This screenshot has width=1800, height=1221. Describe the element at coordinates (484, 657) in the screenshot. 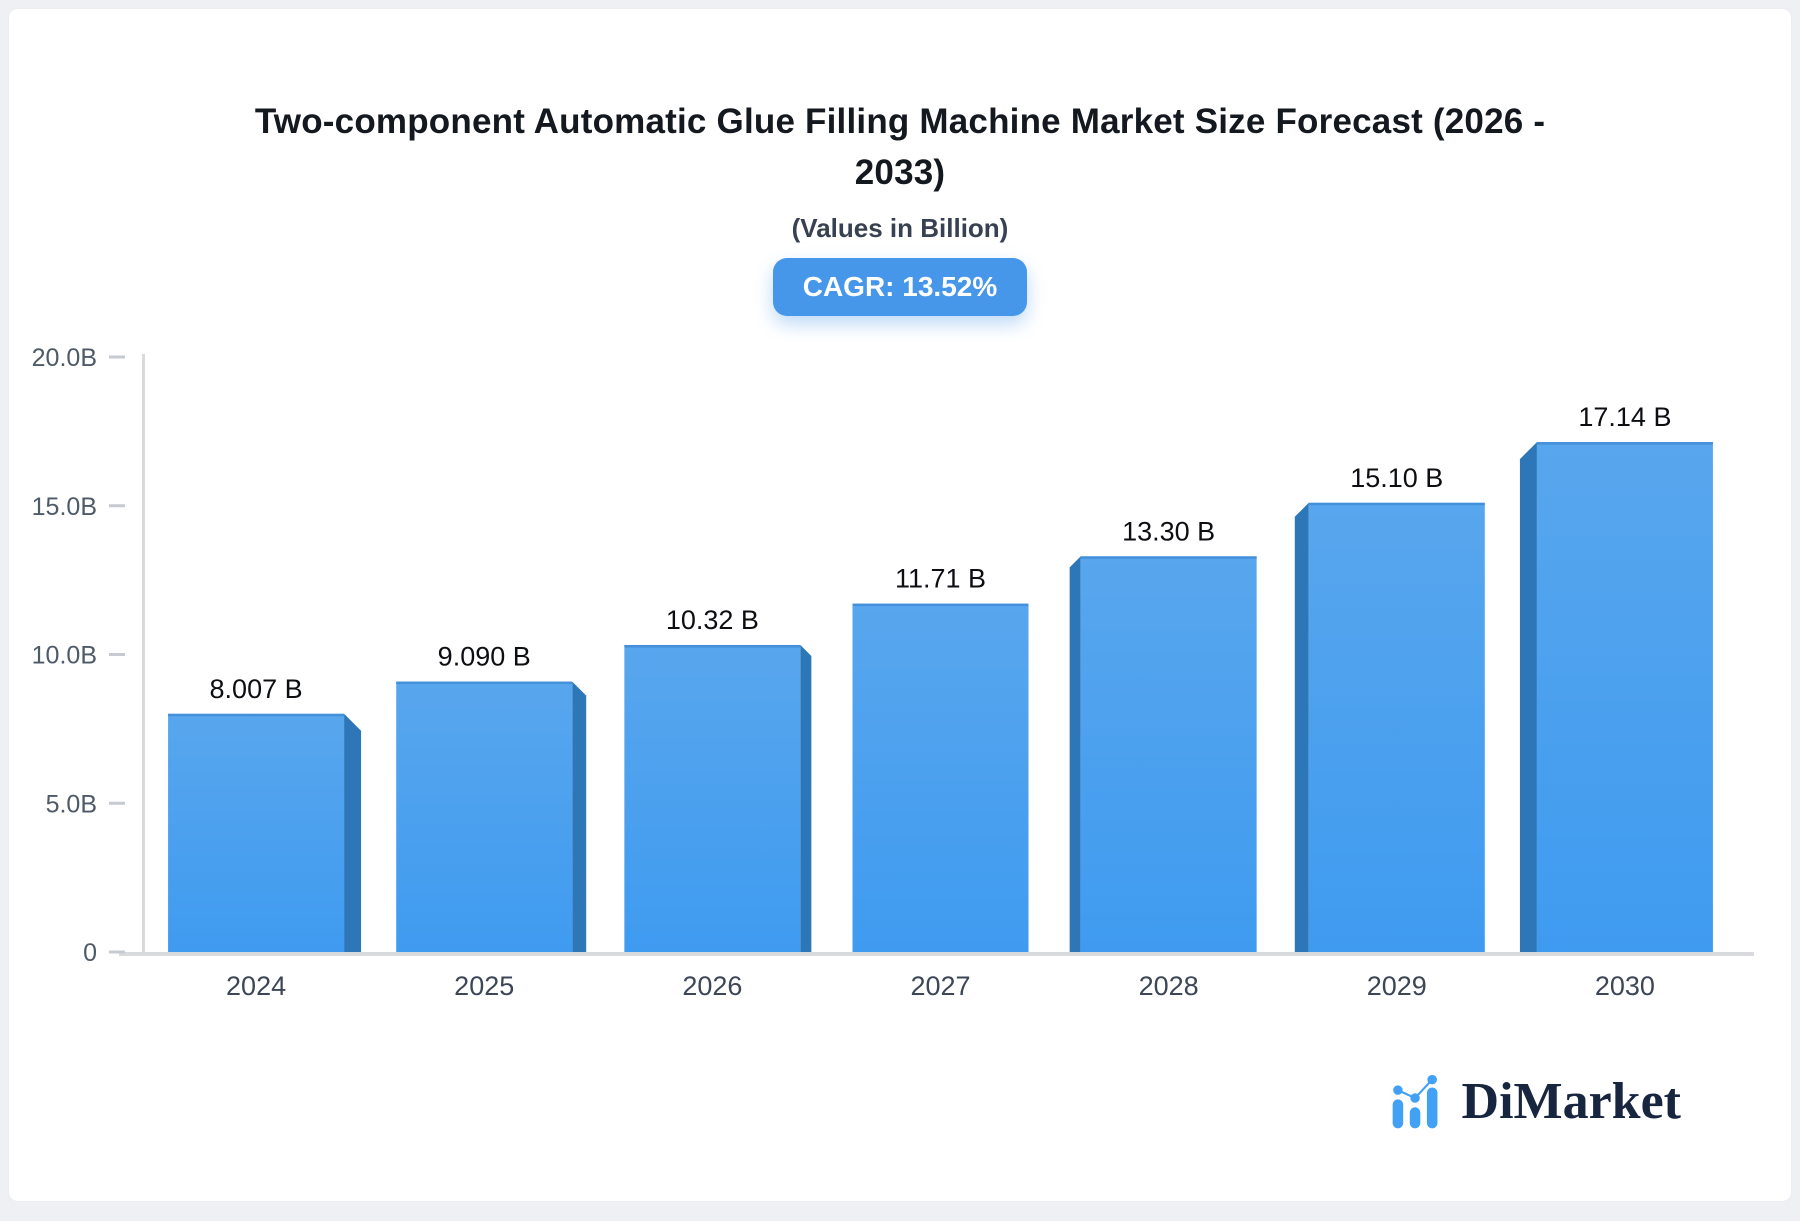

I see `bar-value-label: 9.090 B` at that location.